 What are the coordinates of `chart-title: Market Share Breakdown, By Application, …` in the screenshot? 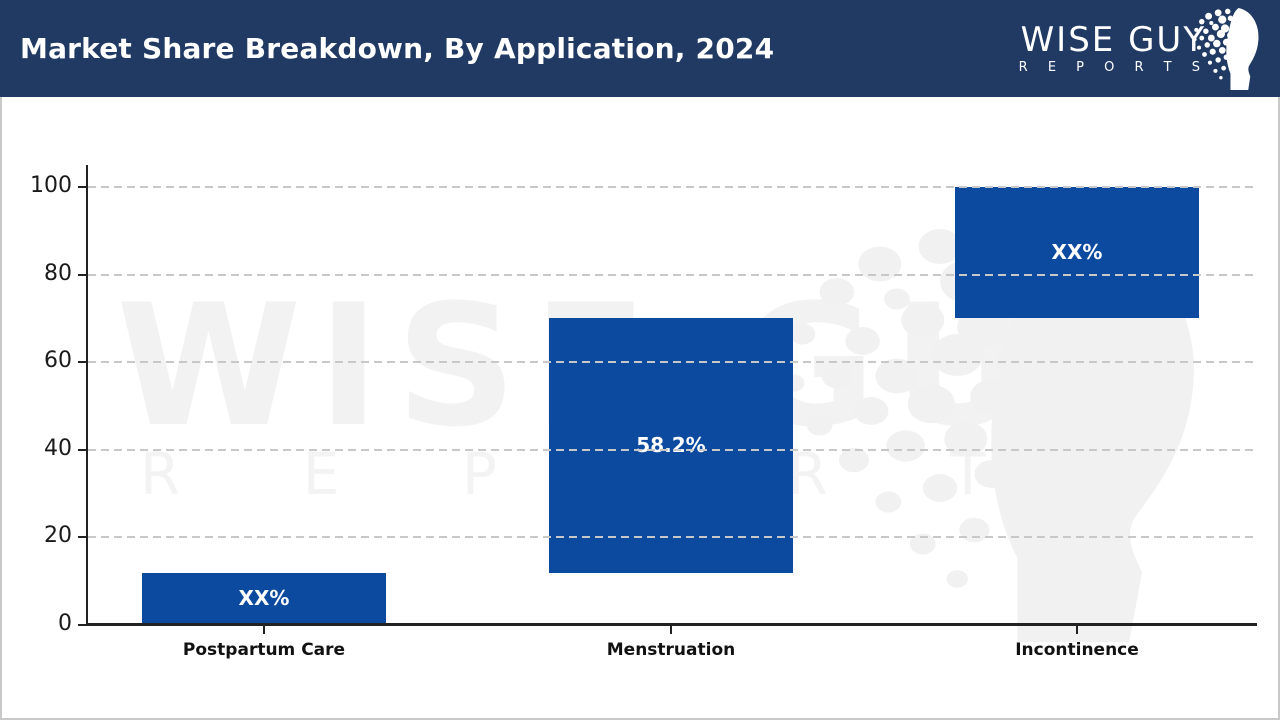 It's located at (397, 48).